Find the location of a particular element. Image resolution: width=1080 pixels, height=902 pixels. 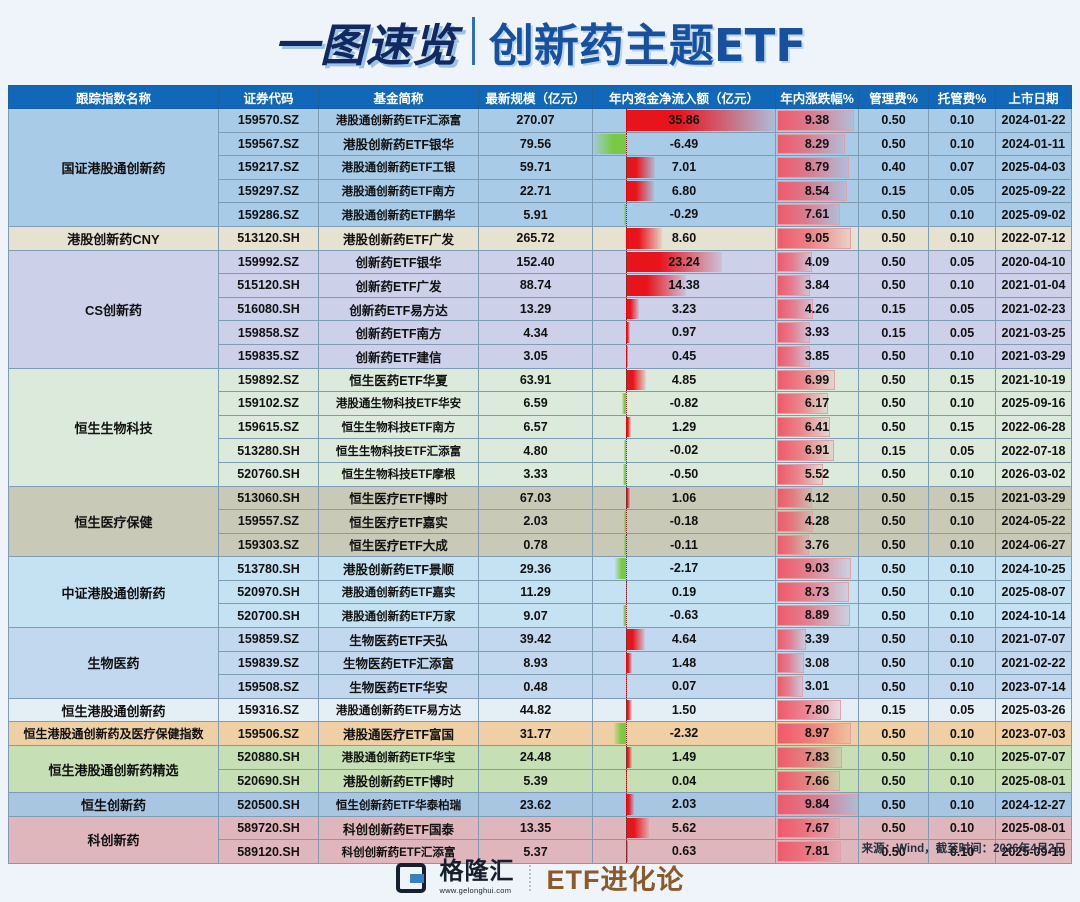

index-group-name: 恒生创新药 is located at coordinates (113, 804).